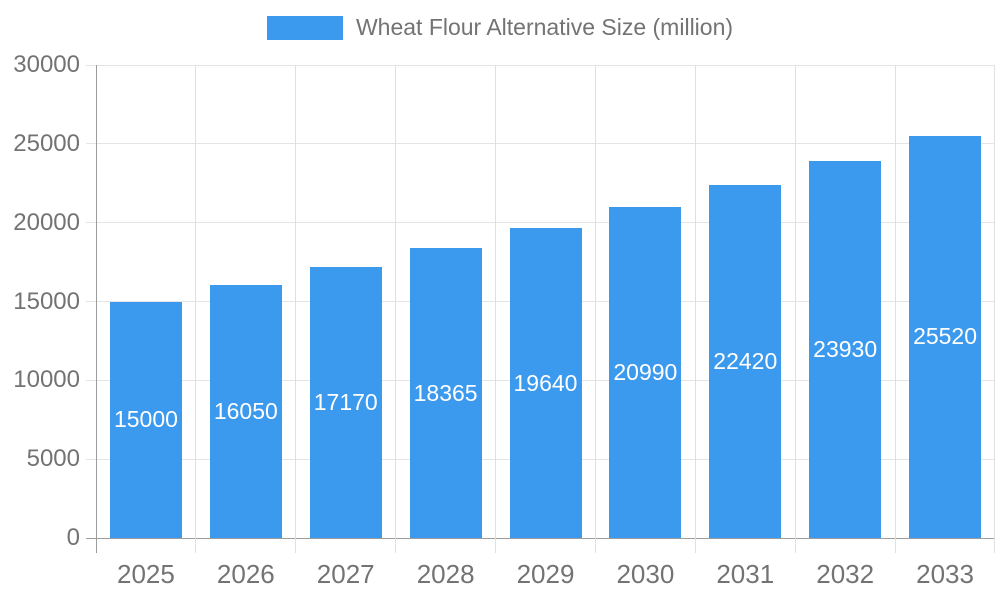  I want to click on legend-item: Wheat Flour Alternative Size (million), so click(500, 27).